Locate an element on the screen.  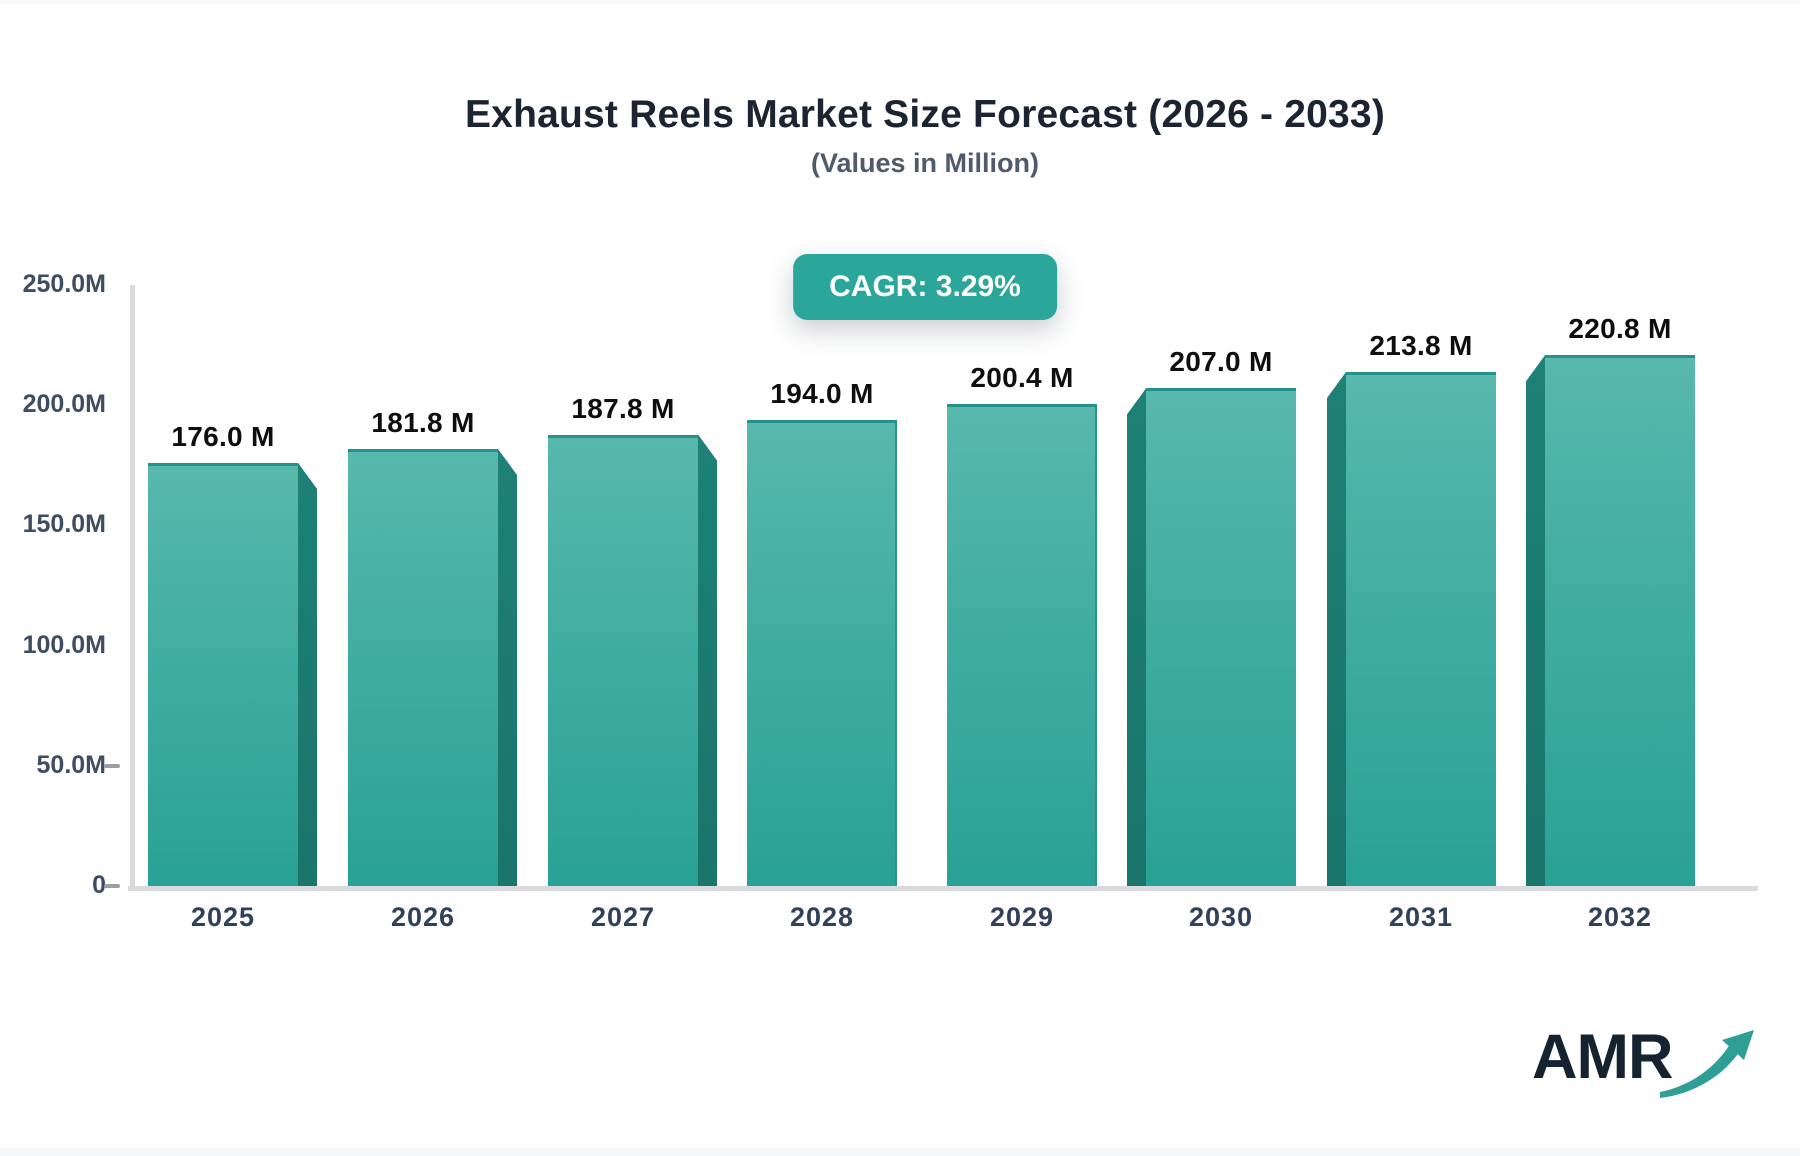
bar-2027 is located at coordinates (632, 660).